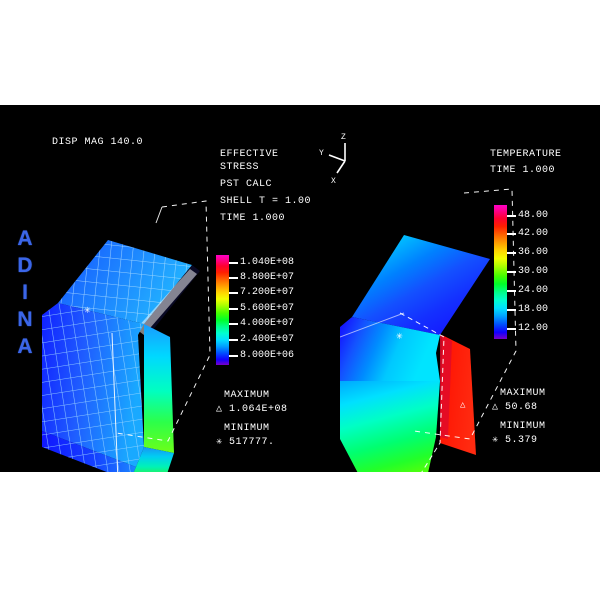 The height and width of the screenshot is (600, 600). I want to click on left-maximum-label: MAXIMUM, so click(247, 395).